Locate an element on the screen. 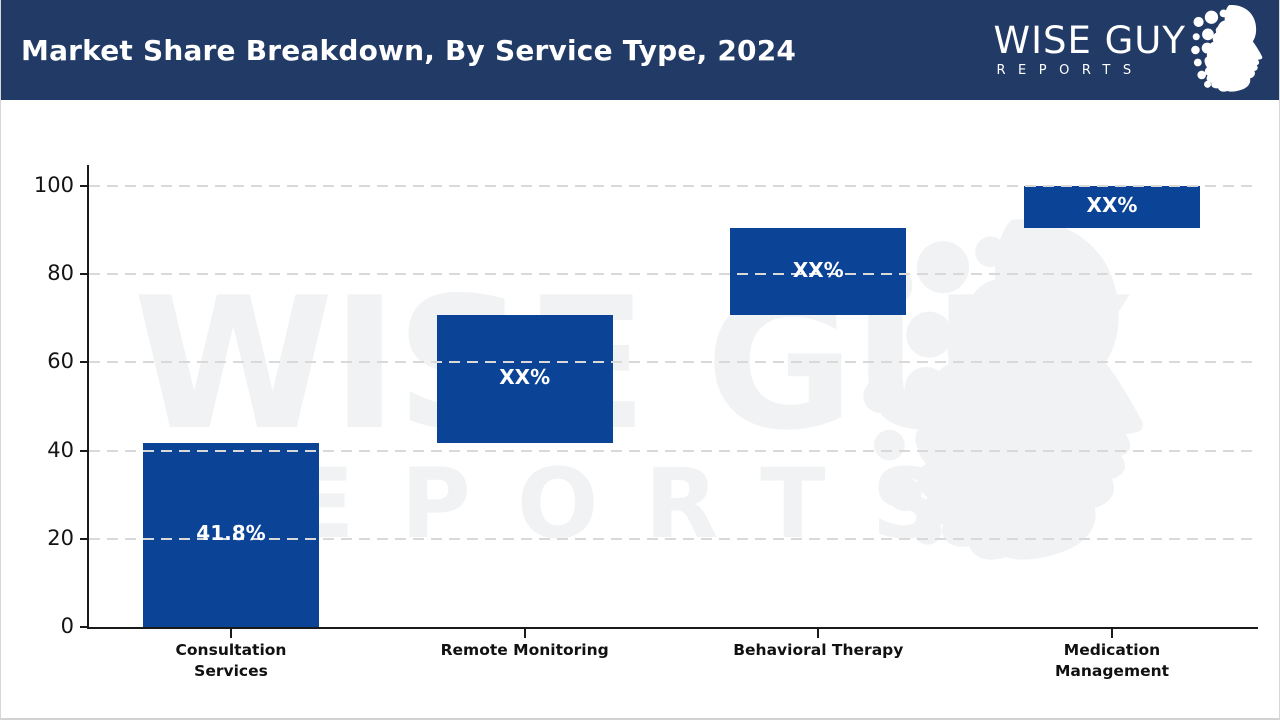 The height and width of the screenshot is (720, 1280). logo-brand-name: WISE GUY is located at coordinates (1089, 41).